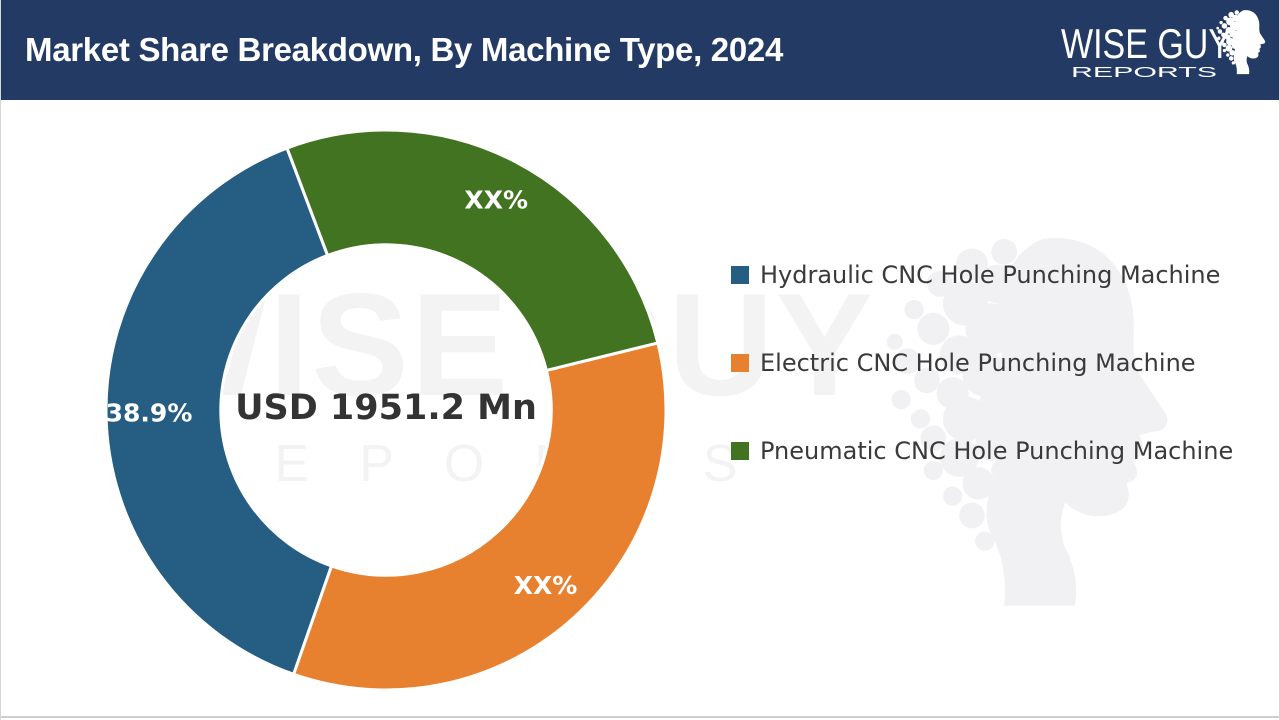 This screenshot has height=720, width=1280. I want to click on legend-item-hydraulic: Hydraulic CNC Hole Punching Machine, so click(982, 275).